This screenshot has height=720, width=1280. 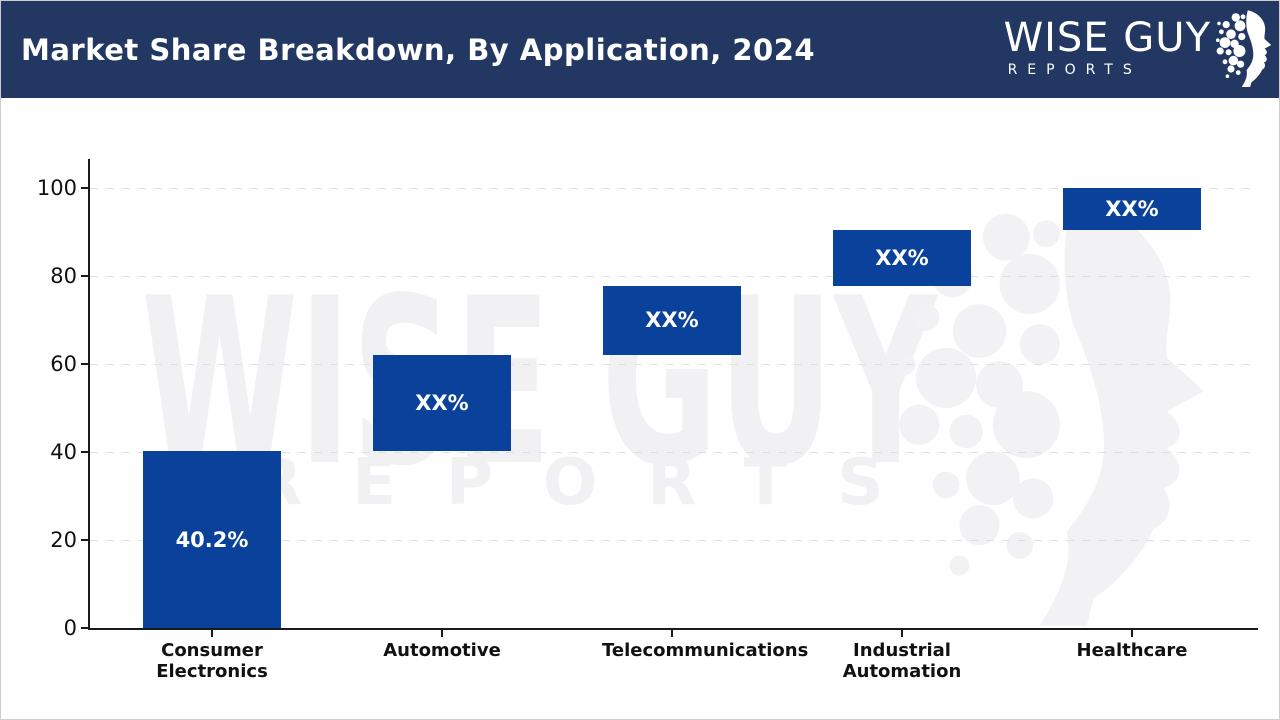 I want to click on bar-automotive: XX%, so click(x=442, y=403).